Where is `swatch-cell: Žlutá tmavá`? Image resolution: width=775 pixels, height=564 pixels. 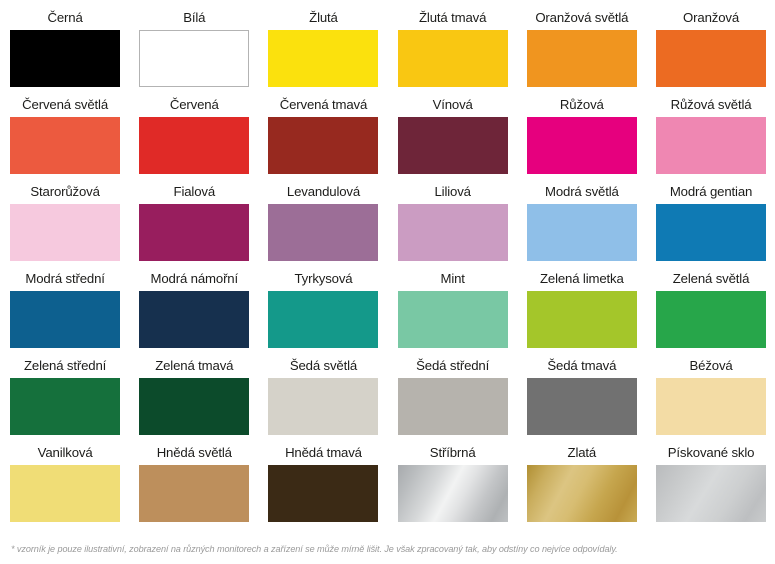
swatch-cell: Žlutá tmavá is located at coordinates (462, 49).